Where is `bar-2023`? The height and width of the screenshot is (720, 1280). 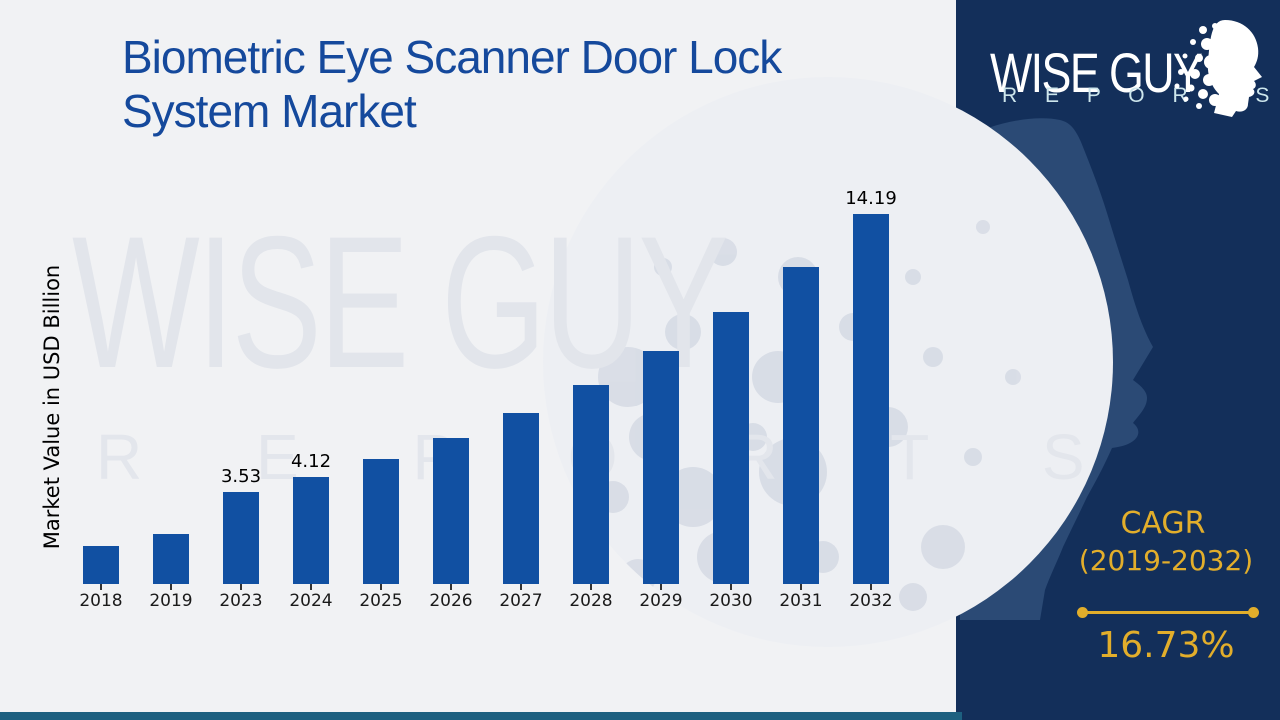
bar-2023 is located at coordinates (241, 538).